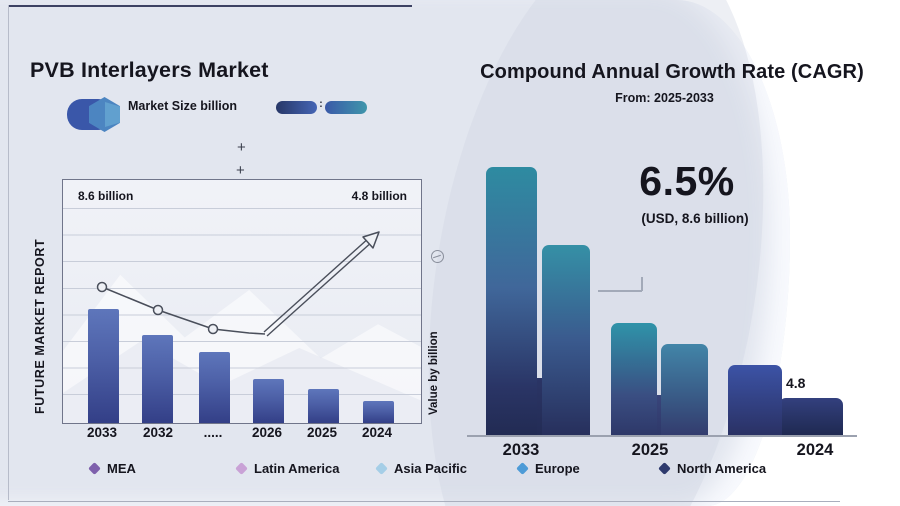 The width and height of the screenshot is (900, 506). Describe the element at coordinates (268, 401) in the screenshot. I see `bar-2026` at that location.